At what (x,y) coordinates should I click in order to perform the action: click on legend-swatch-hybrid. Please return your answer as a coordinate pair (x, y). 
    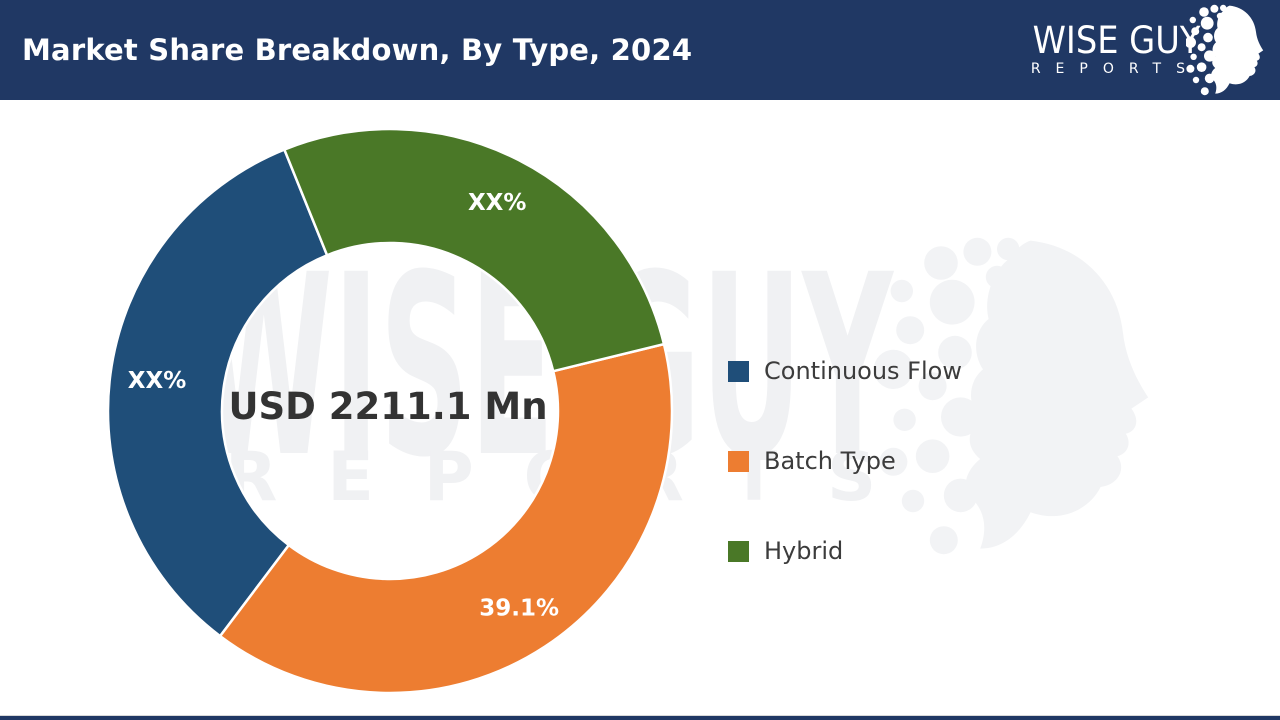
    Looking at the image, I should click on (738, 551).